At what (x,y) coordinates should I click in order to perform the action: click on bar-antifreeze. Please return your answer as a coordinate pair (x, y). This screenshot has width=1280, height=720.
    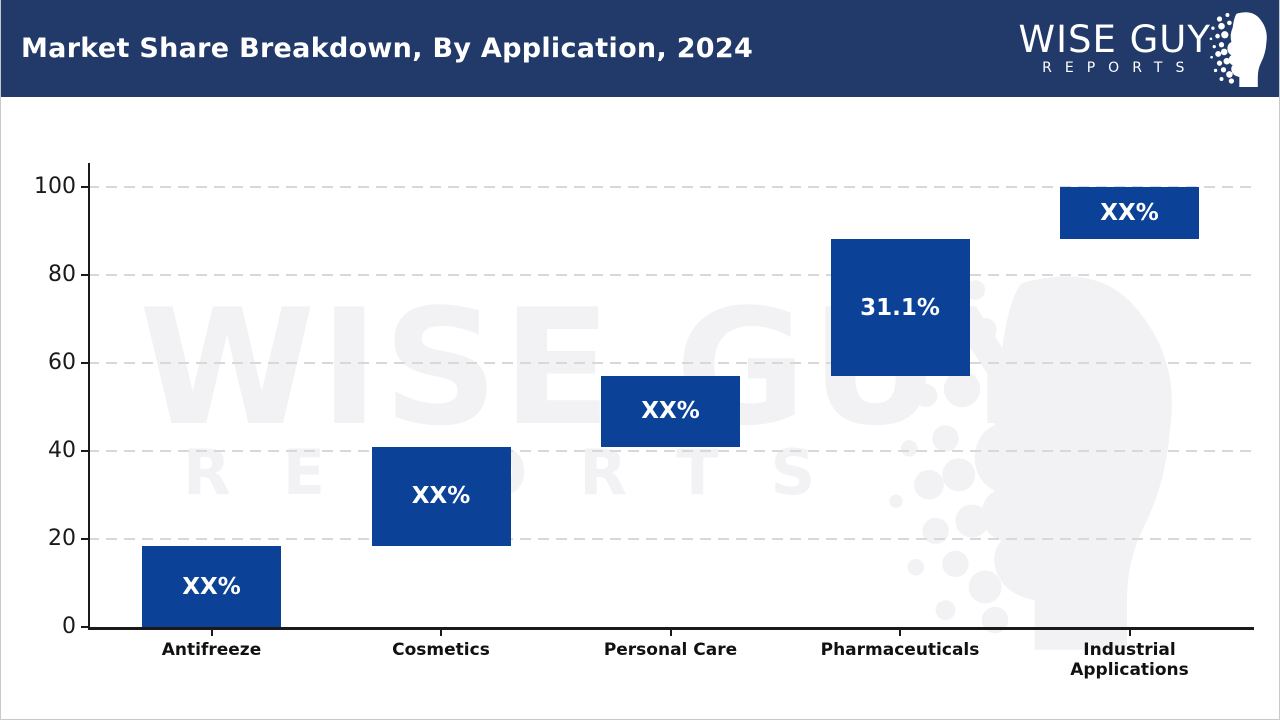
    Looking at the image, I should click on (211, 586).